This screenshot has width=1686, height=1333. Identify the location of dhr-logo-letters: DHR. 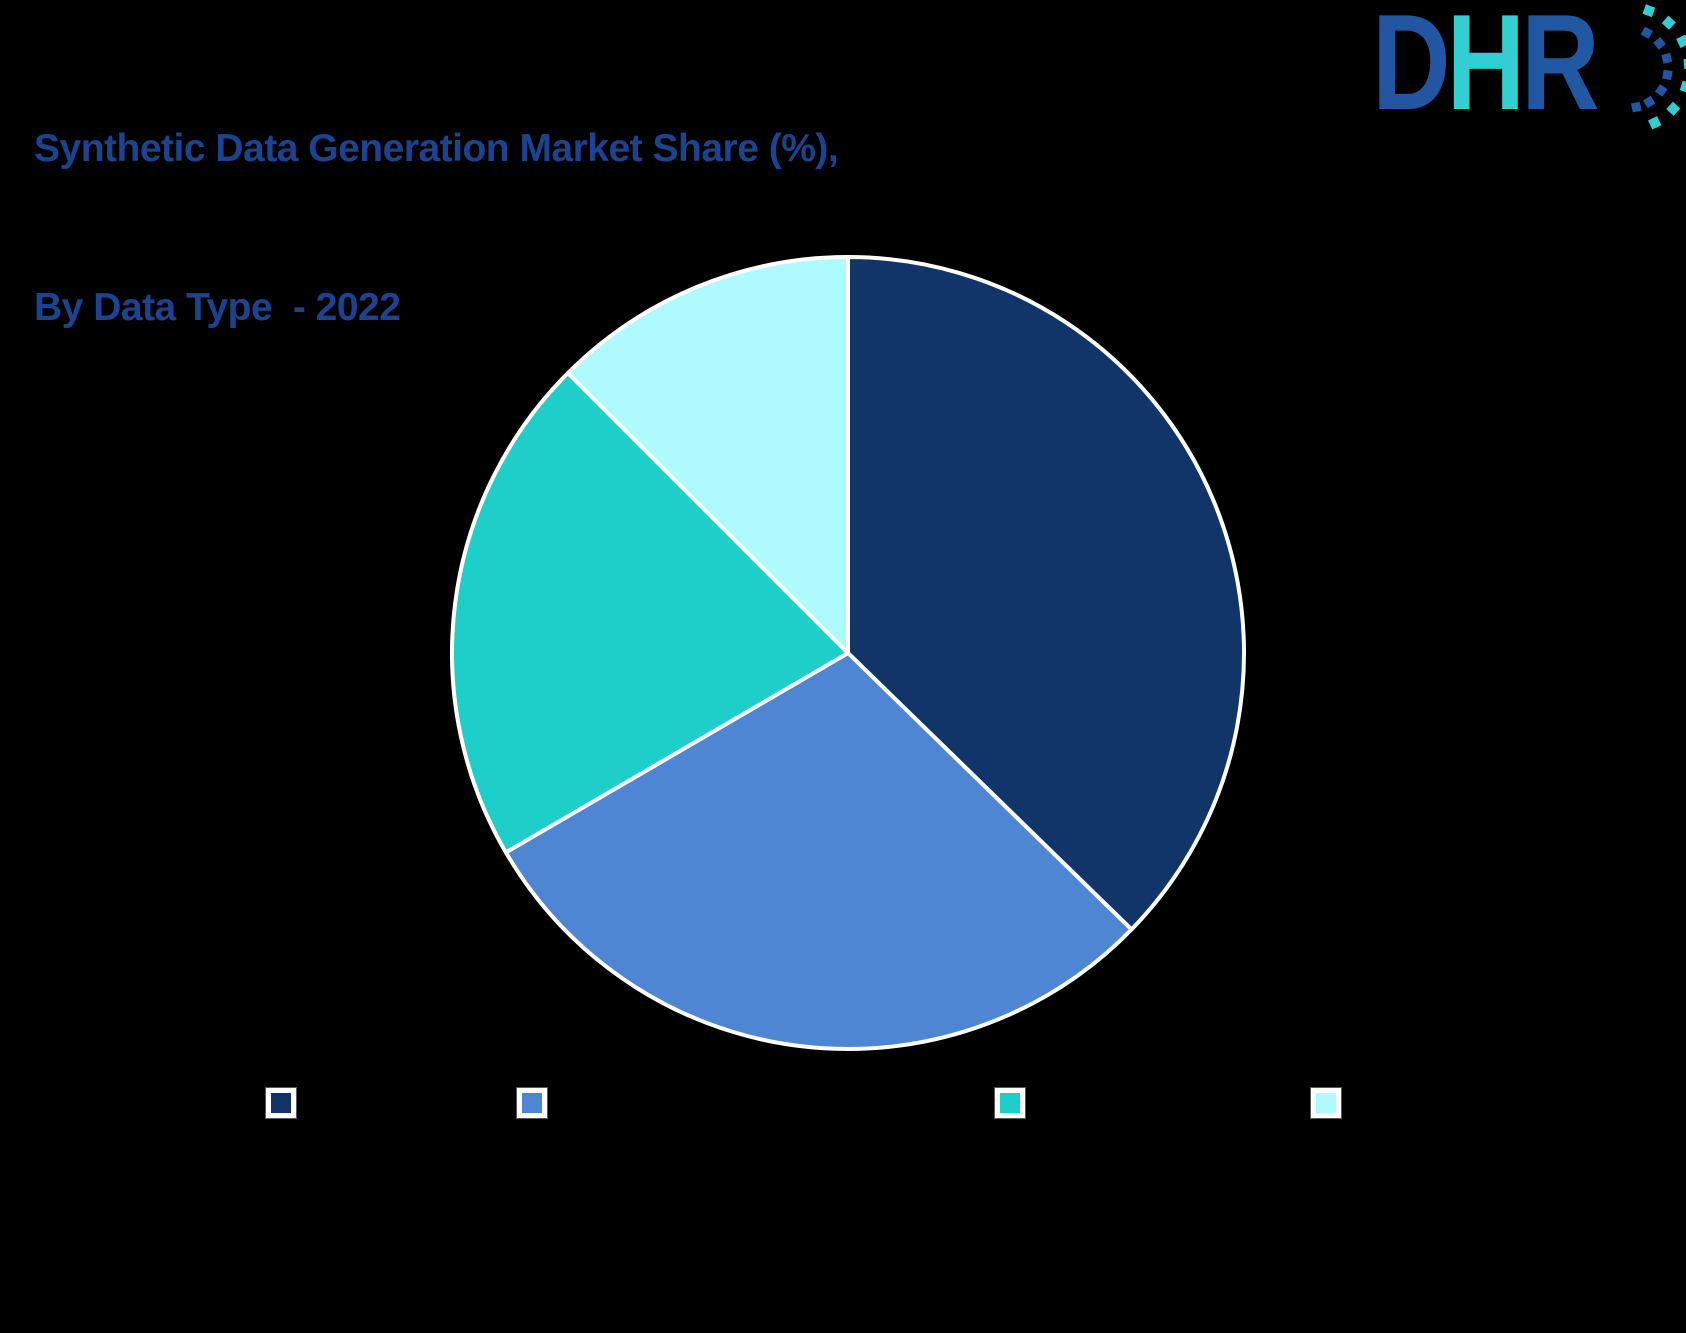
(1486, 65).